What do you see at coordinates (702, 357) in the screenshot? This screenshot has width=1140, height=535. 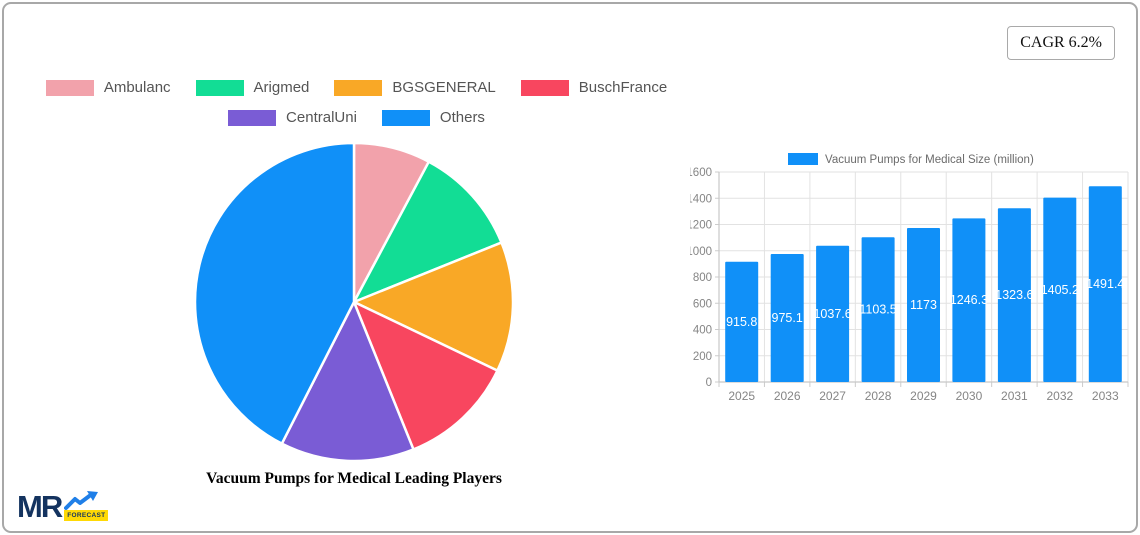 I see `y-tick-label: 200` at bounding box center [702, 357].